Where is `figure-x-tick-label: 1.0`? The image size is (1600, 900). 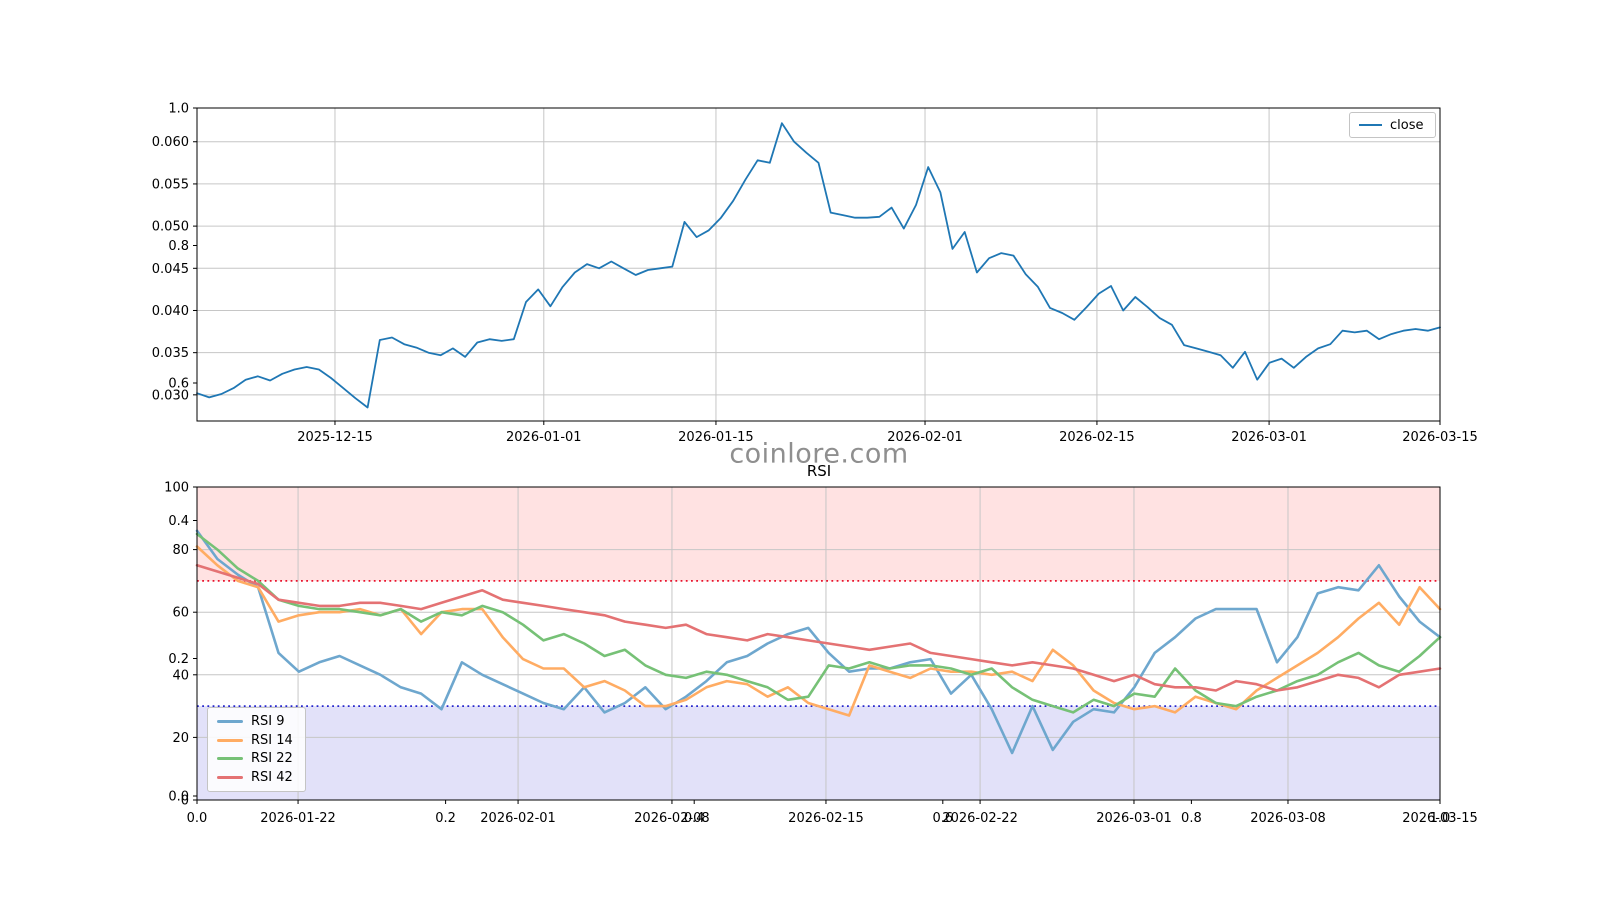 figure-x-tick-label: 1.0 is located at coordinates (1440, 818).